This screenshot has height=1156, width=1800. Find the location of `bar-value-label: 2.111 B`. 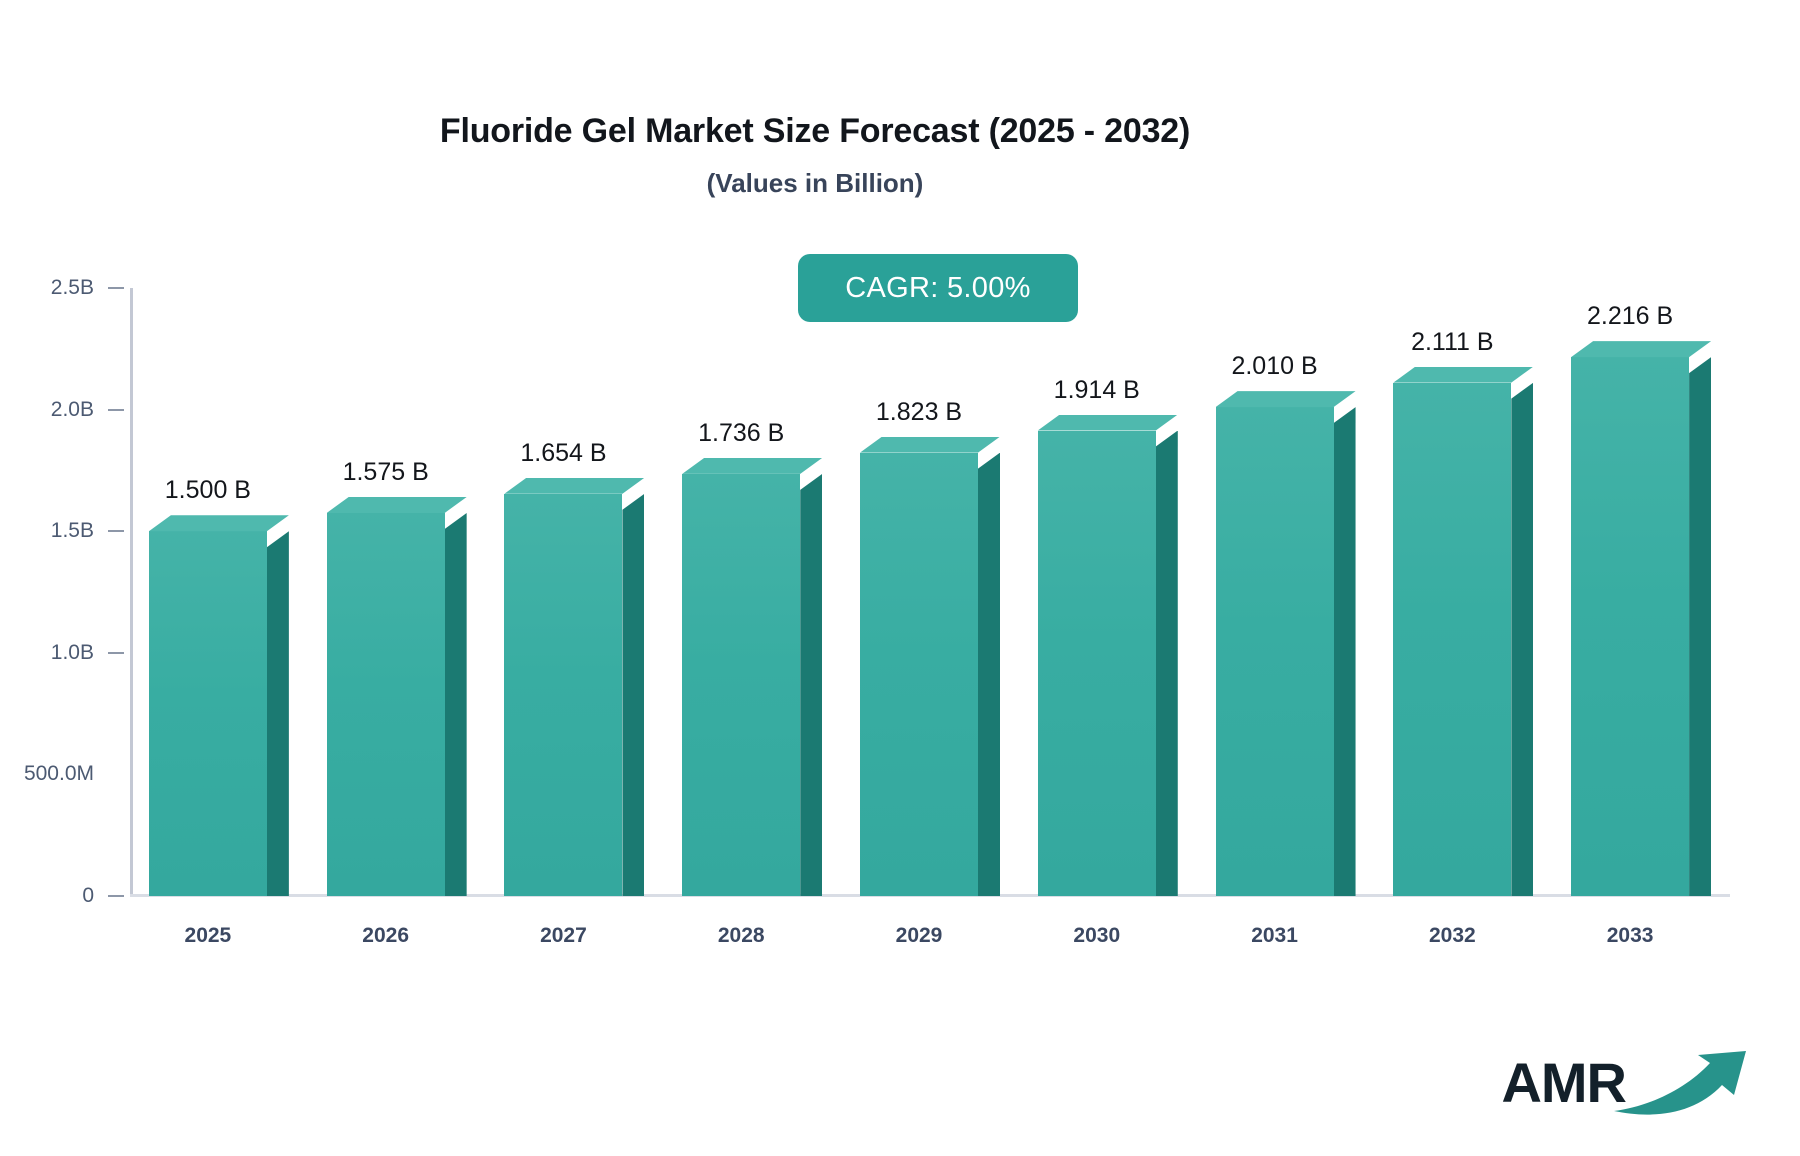

bar-value-label: 2.111 B is located at coordinates (1452, 341).